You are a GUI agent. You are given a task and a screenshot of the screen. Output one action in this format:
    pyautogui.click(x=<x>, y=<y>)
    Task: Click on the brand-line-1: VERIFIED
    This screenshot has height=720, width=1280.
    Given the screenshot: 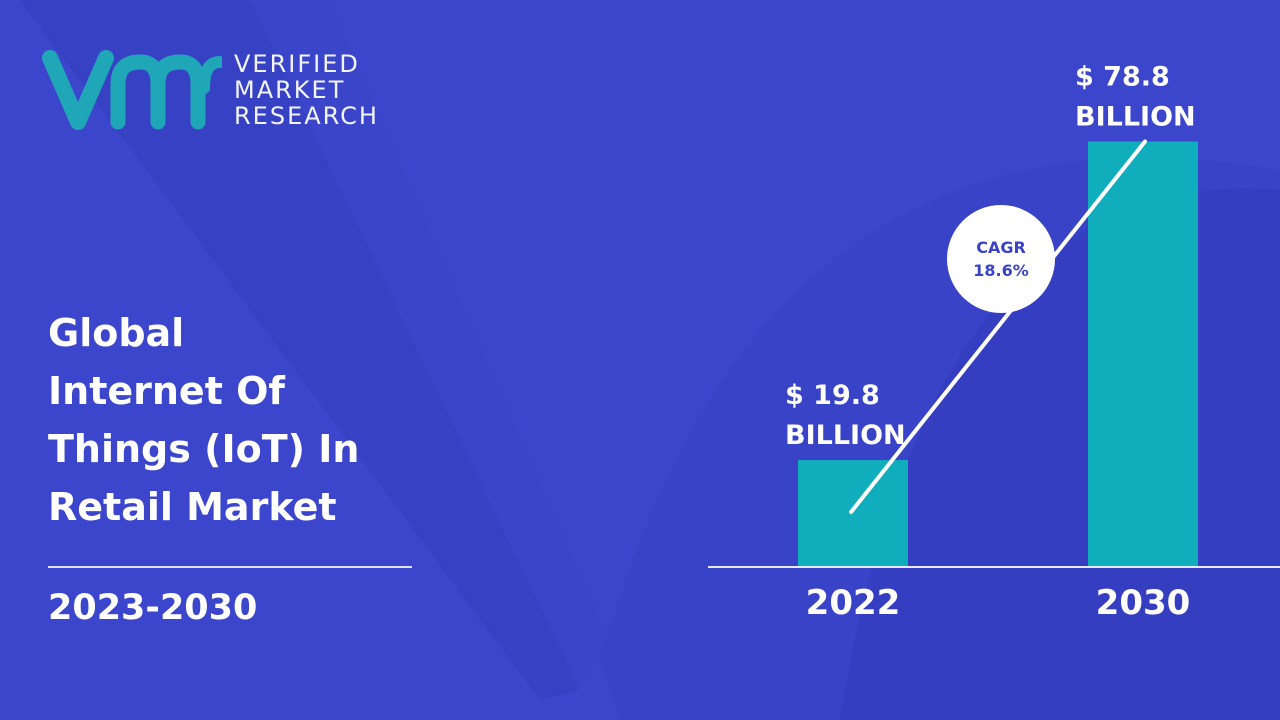 What is the action you would take?
    pyautogui.click(x=297, y=64)
    